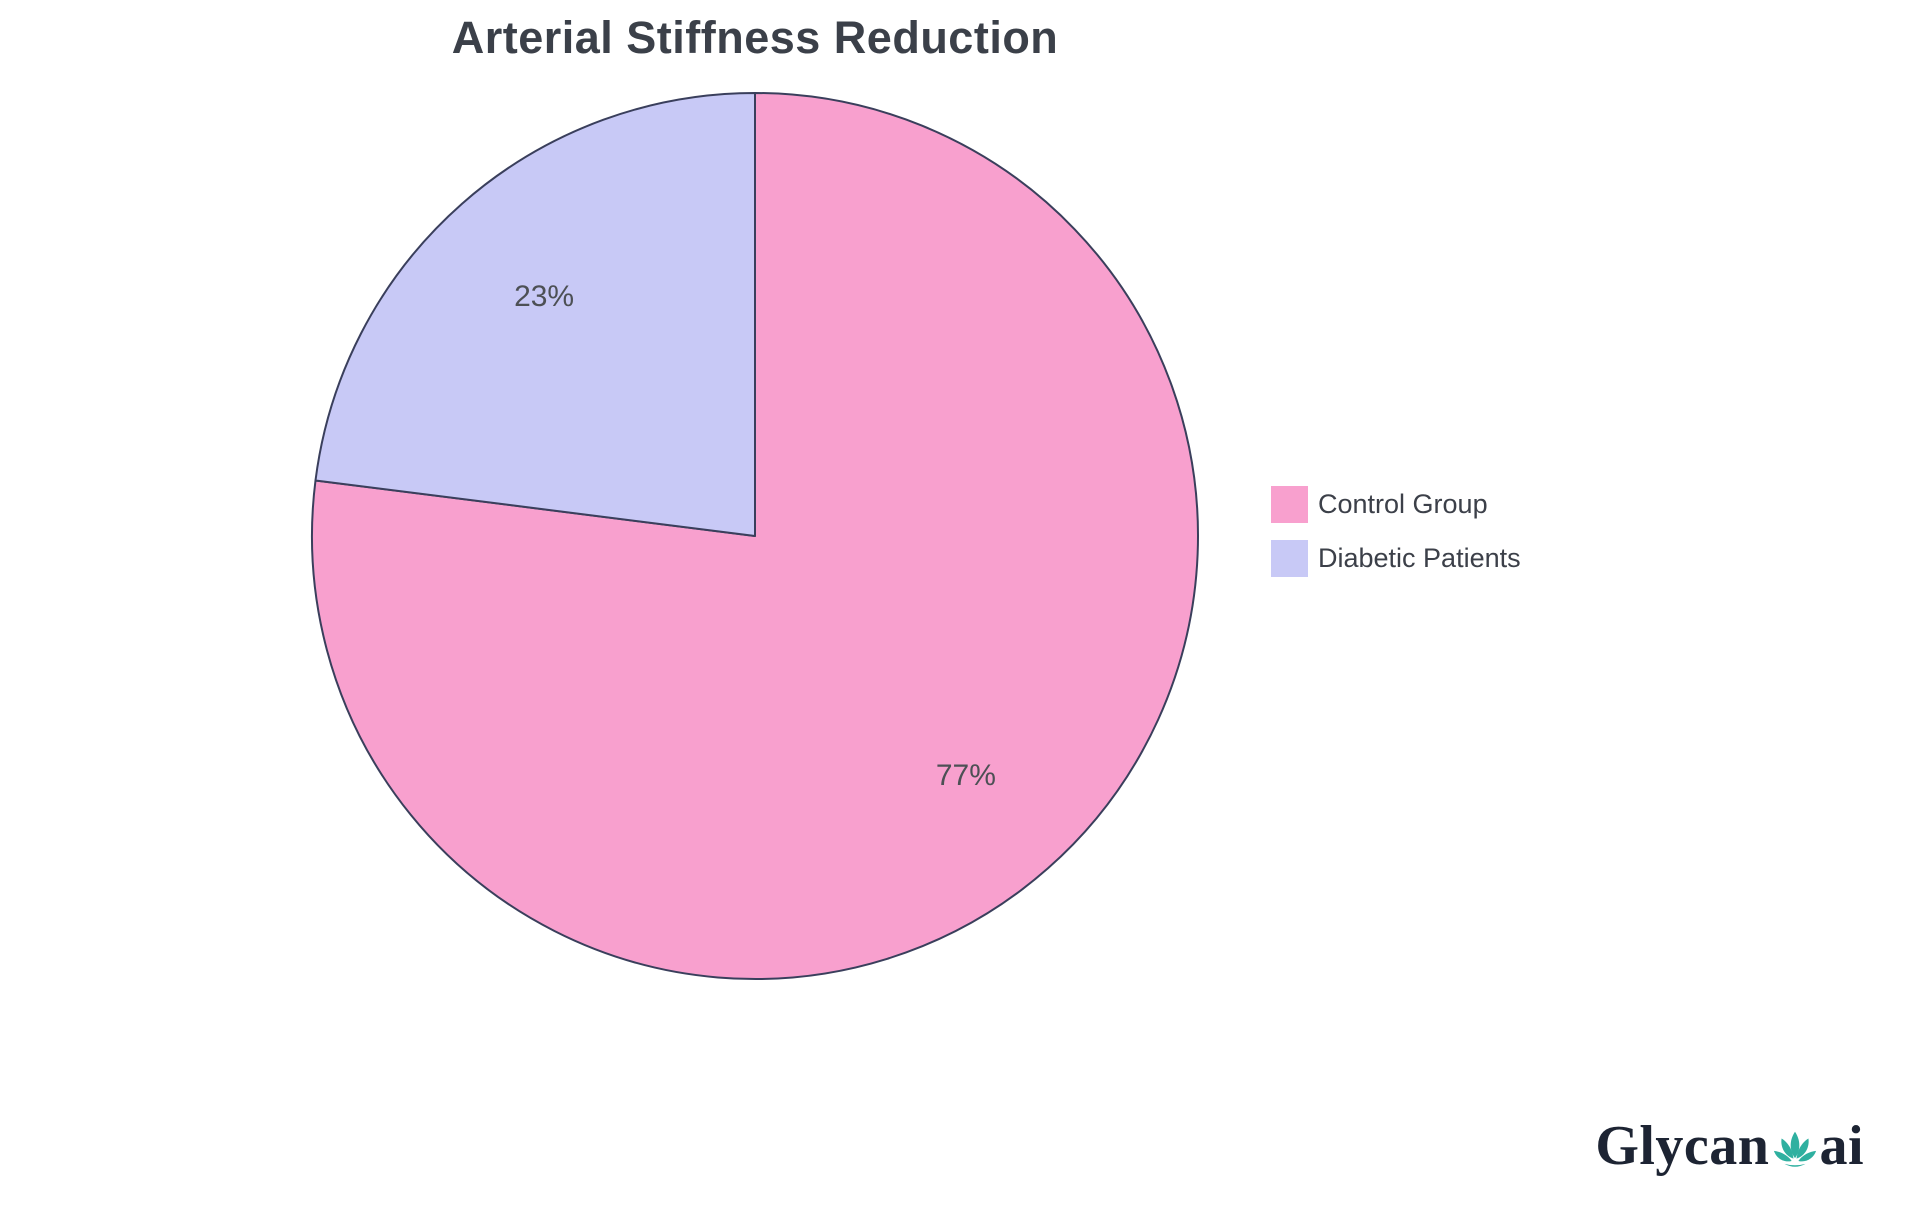  Describe the element at coordinates (544, 296) in the screenshot. I see `slice-label-diabetic-patients: 23%` at that location.